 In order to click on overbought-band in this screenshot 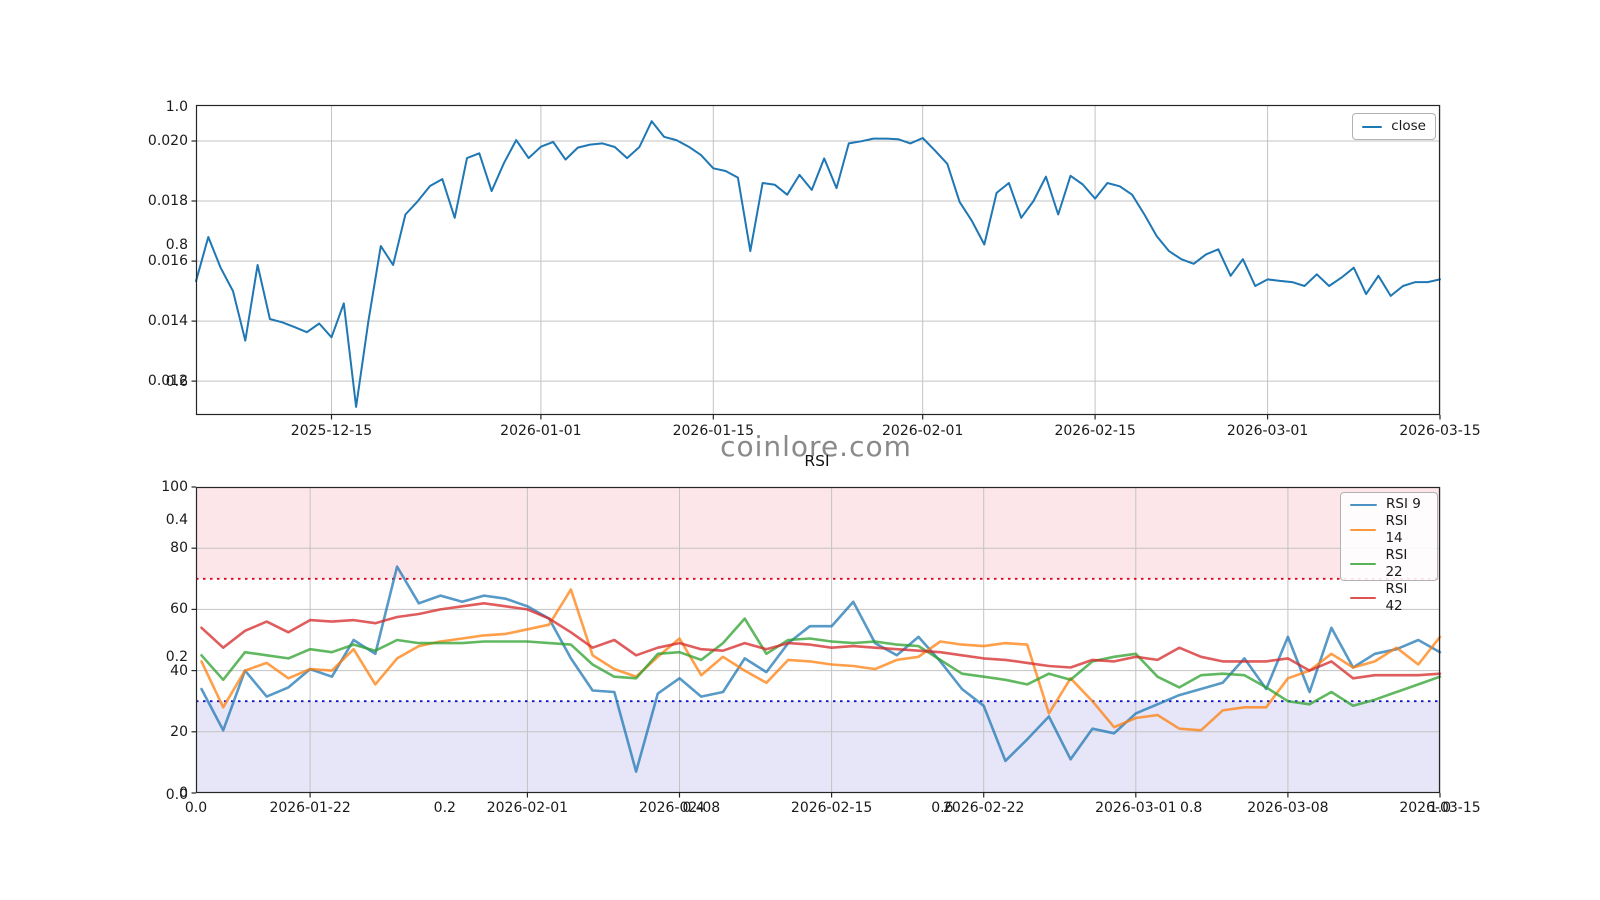, I will do `click(818, 533)`.